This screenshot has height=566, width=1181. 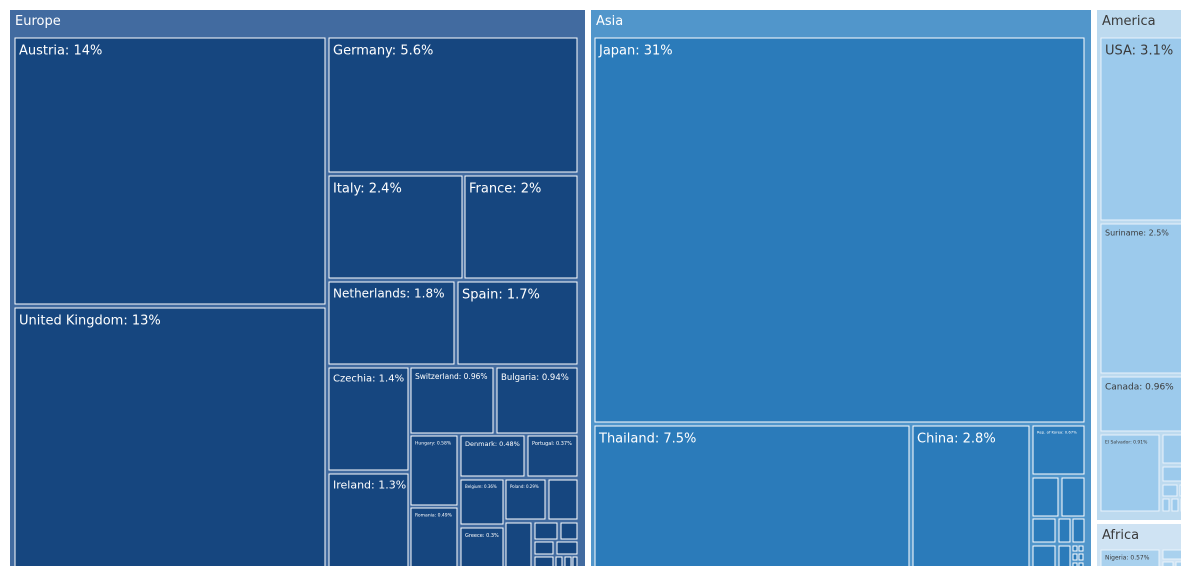 What do you see at coordinates (492, 444) in the screenshot?
I see `tile-denmark-label: Denmark: 0.48%` at bounding box center [492, 444].